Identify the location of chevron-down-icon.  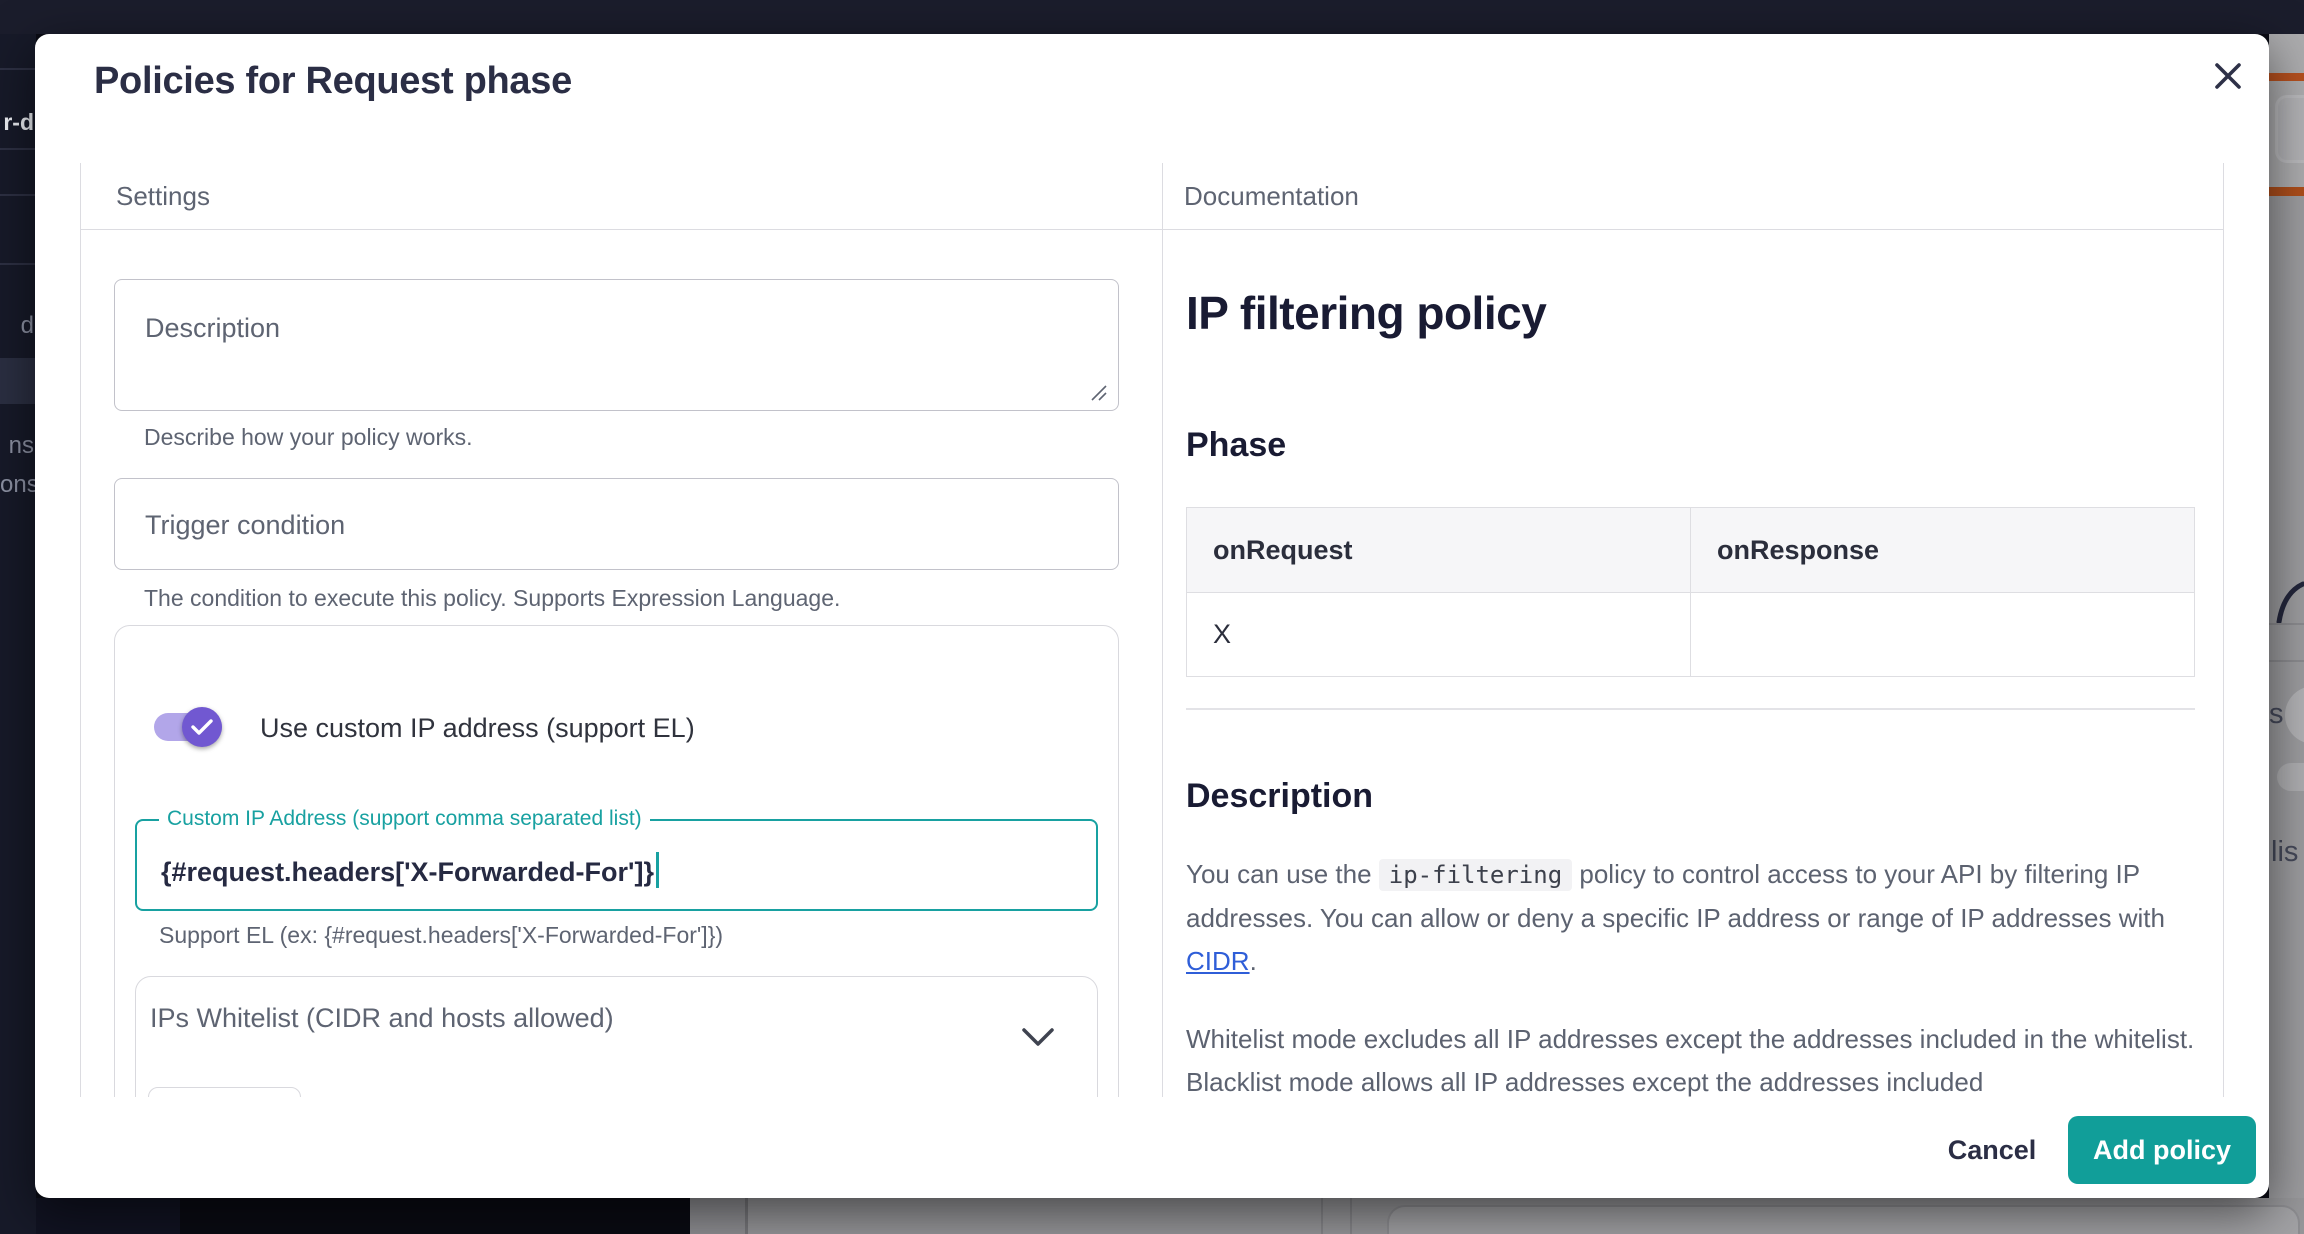
(1038, 1037).